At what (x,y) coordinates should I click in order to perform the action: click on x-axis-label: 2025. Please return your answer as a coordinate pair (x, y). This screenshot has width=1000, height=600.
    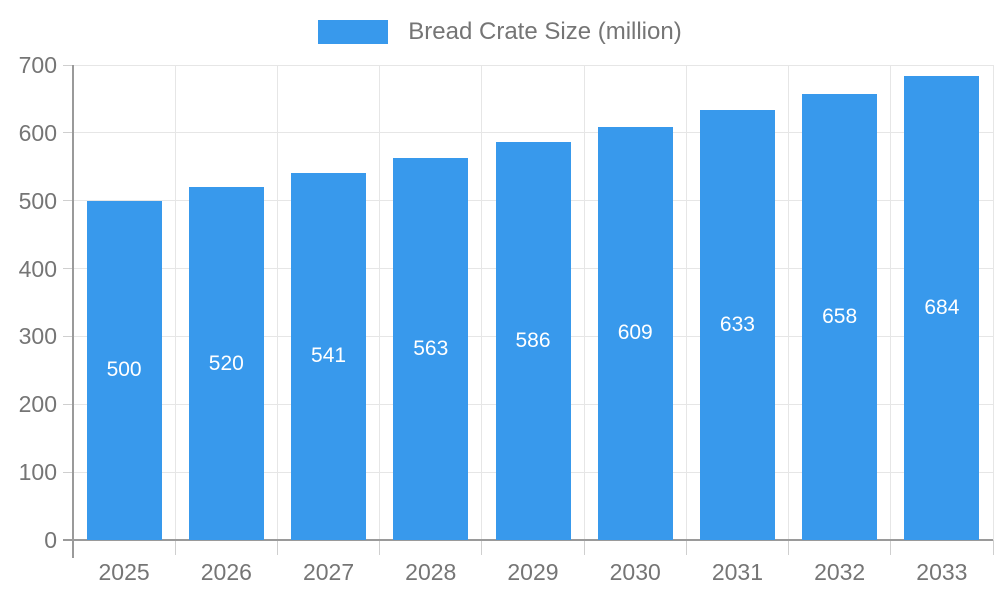
    Looking at the image, I should click on (124, 572).